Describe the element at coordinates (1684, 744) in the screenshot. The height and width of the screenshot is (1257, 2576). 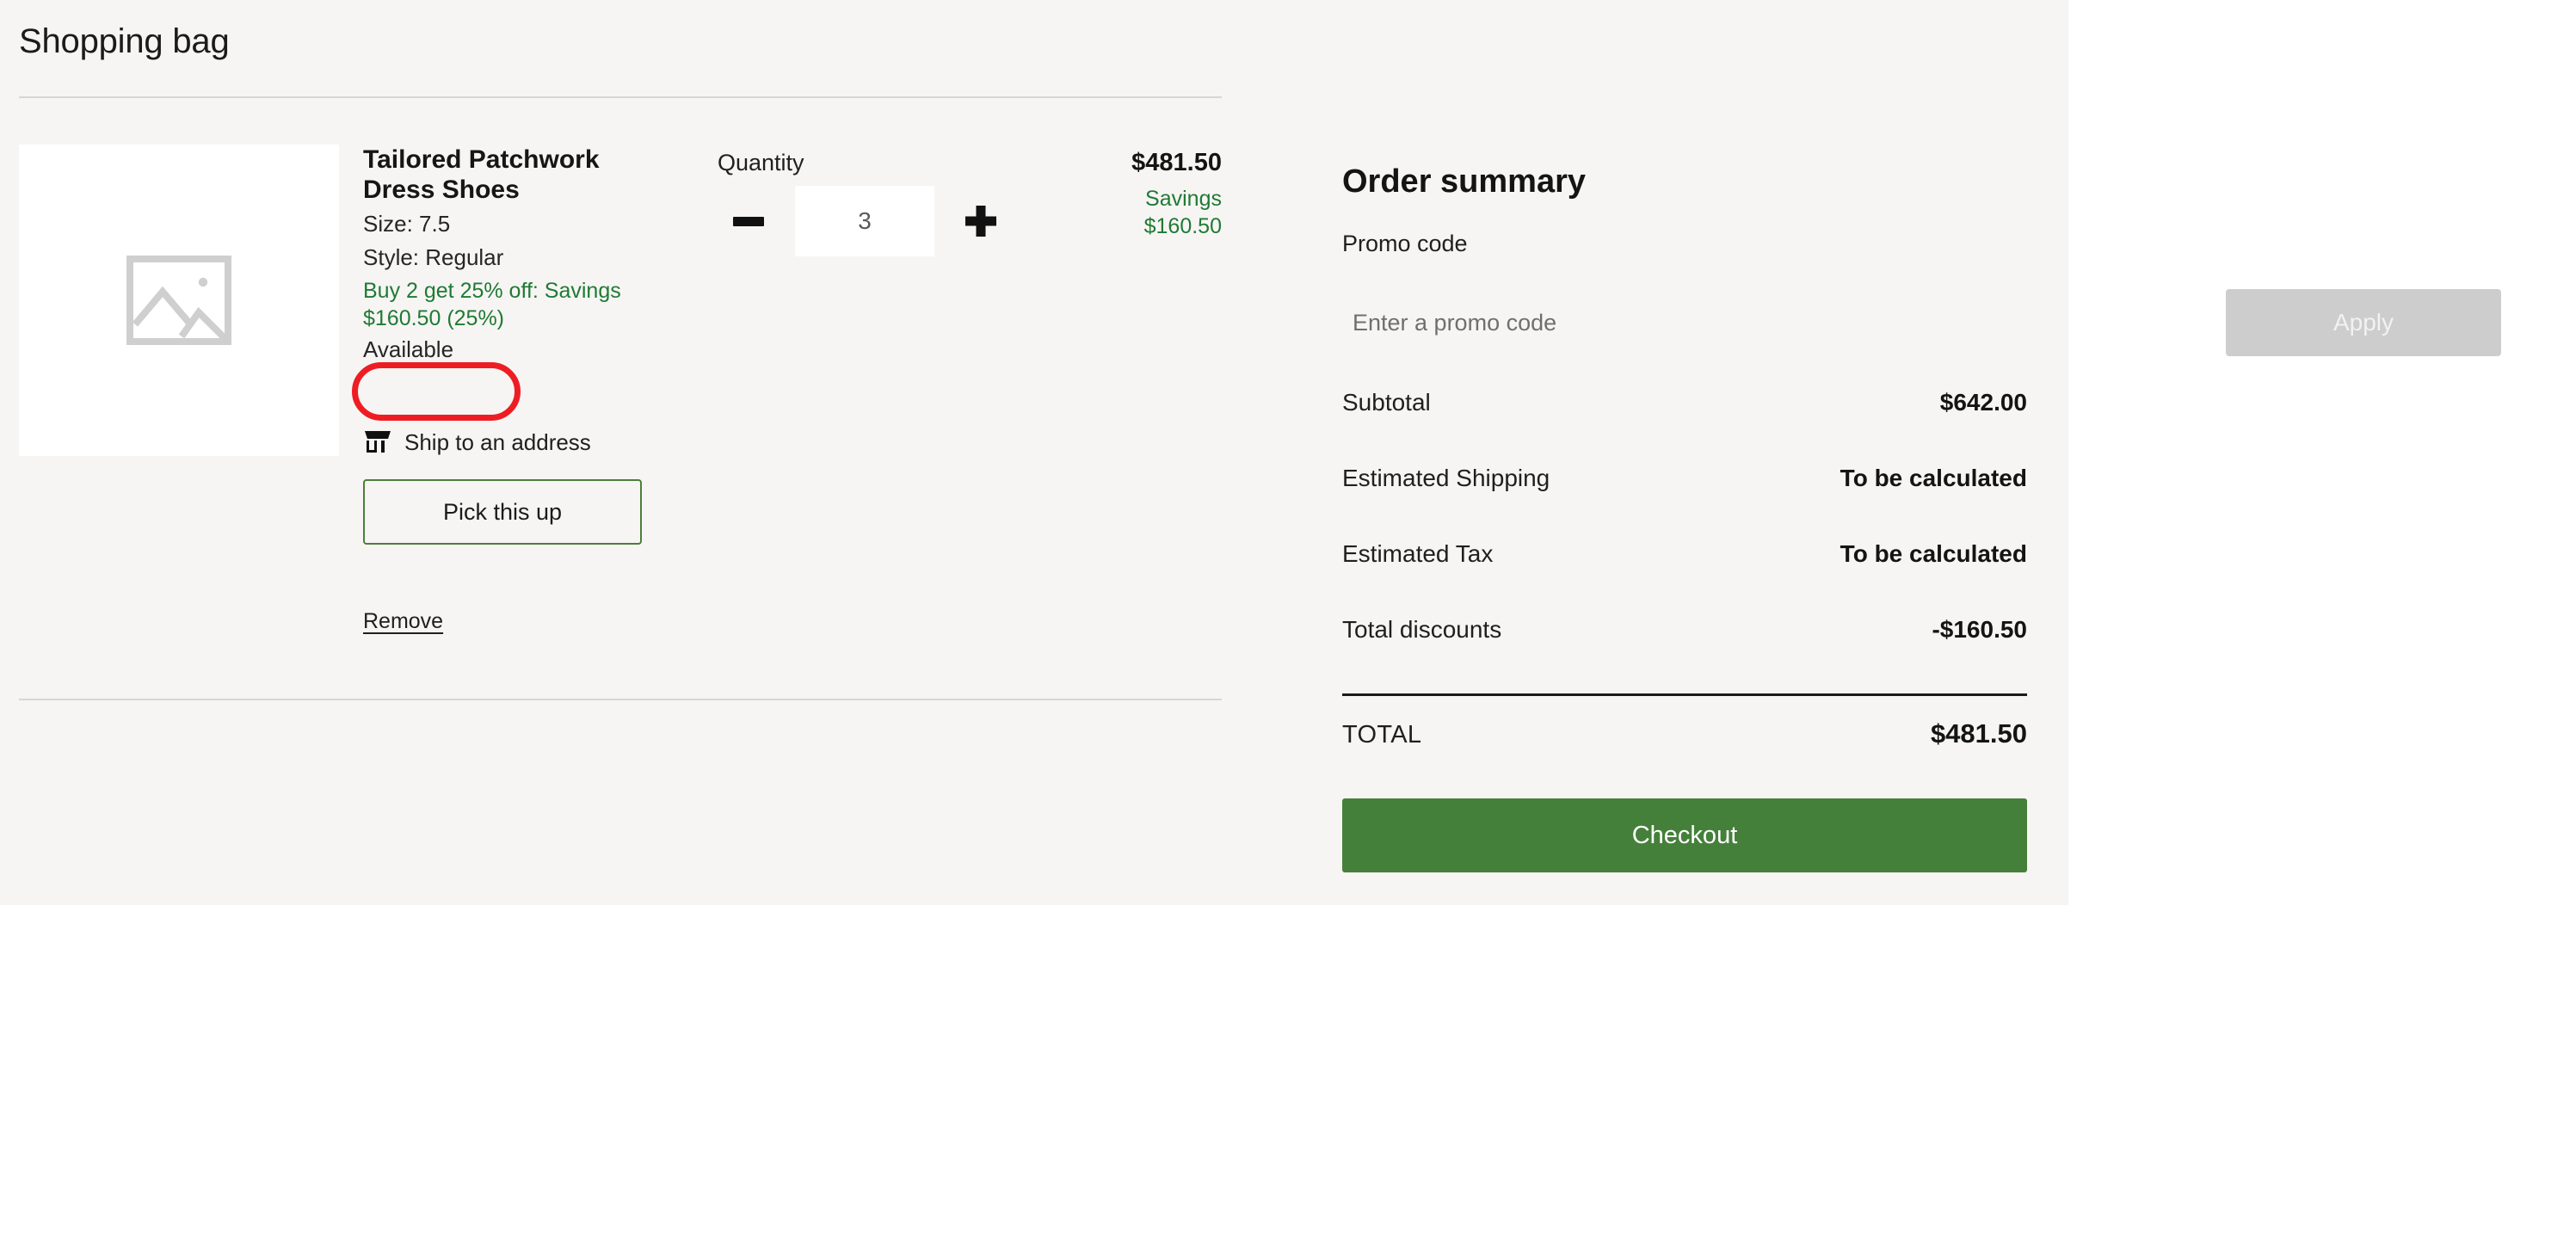
I see `summary-row-total: TOTAL $481.50` at that location.